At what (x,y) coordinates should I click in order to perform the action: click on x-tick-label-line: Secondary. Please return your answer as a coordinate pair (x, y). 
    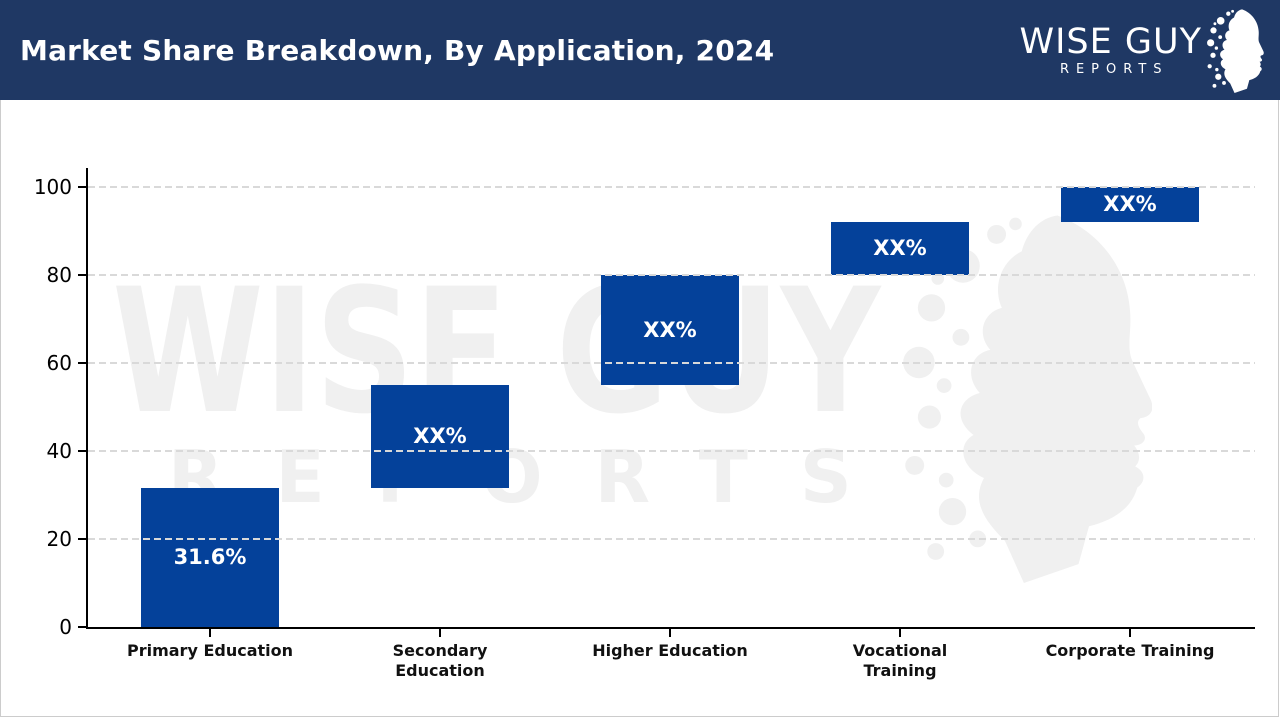
    Looking at the image, I should click on (440, 650).